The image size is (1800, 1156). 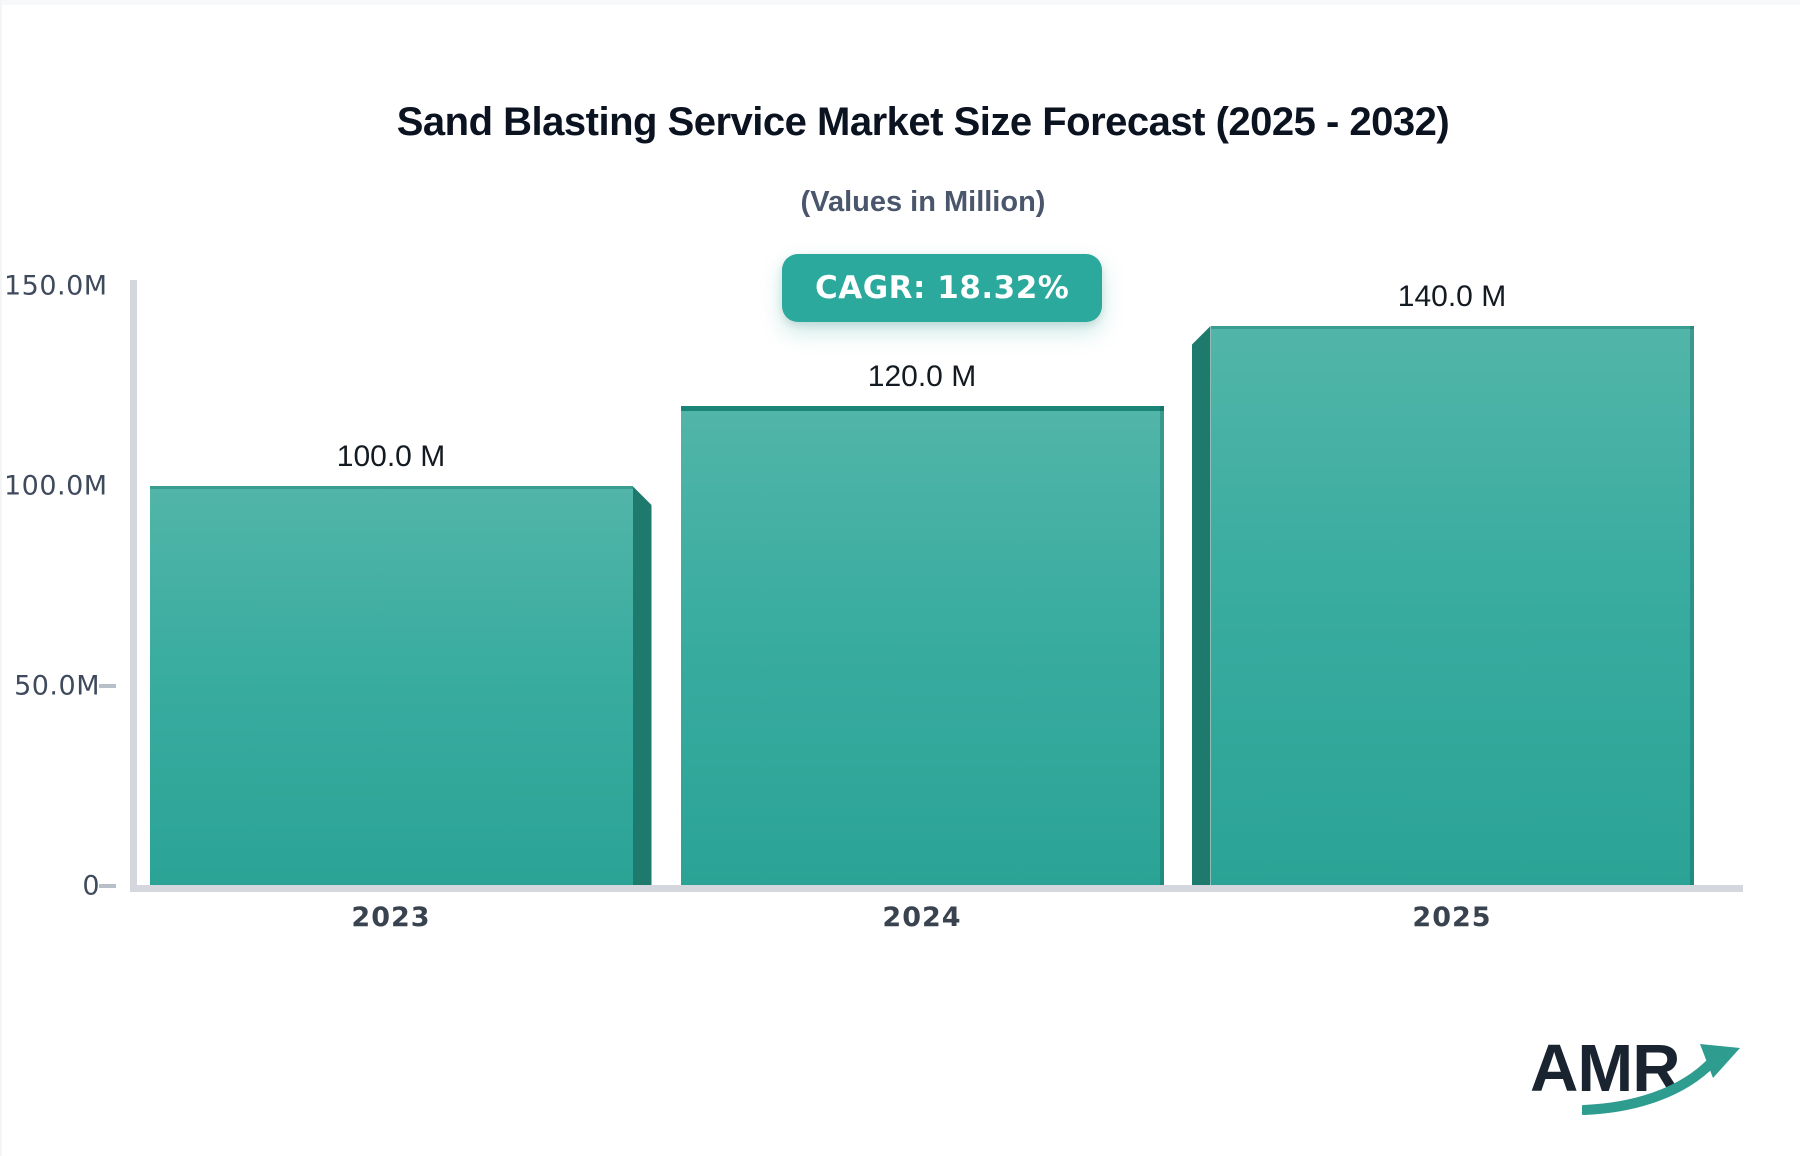 I want to click on category-label-2023: 2023, so click(x=391, y=917).